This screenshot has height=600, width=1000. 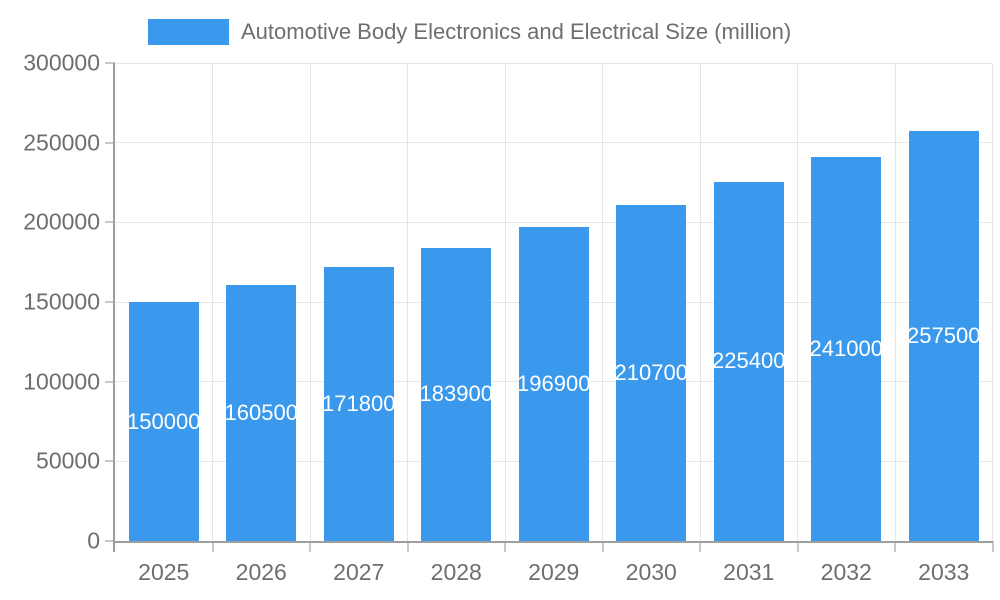 I want to click on x-axis-label: 2031, so click(x=749, y=572).